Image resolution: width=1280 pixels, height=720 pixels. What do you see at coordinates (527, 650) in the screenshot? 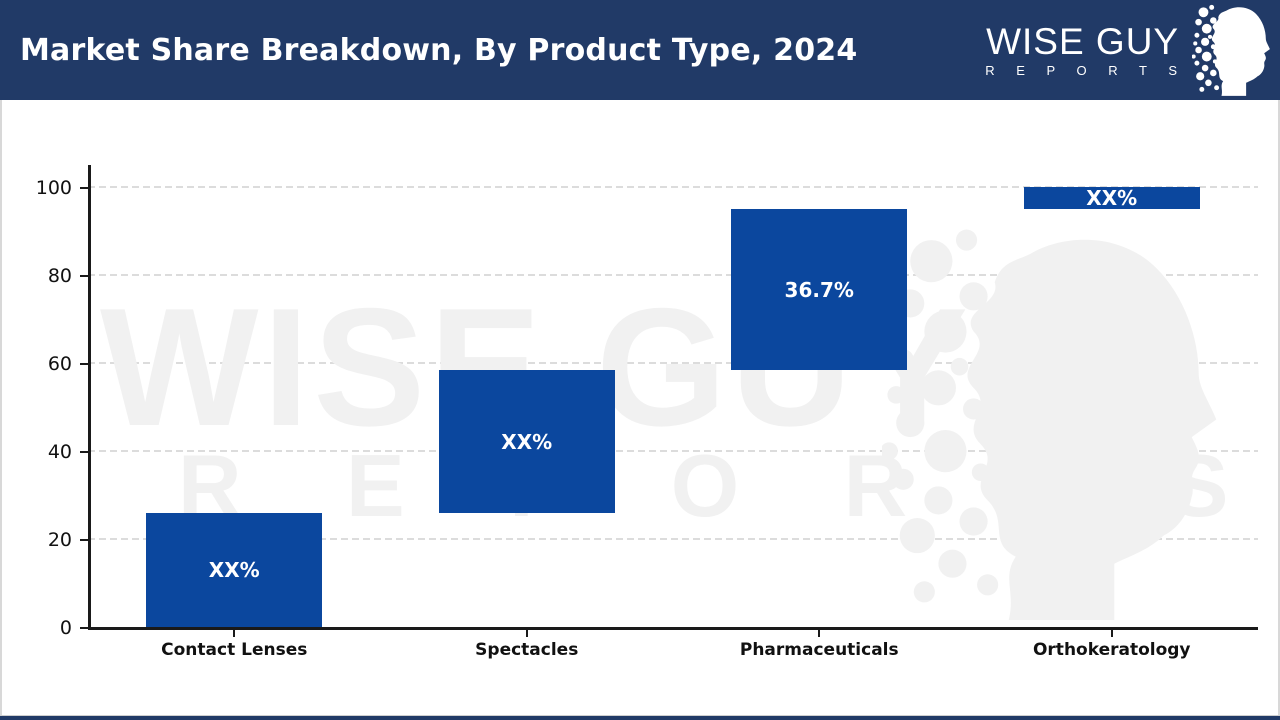
I see `category-label: Spectacles` at bounding box center [527, 650].